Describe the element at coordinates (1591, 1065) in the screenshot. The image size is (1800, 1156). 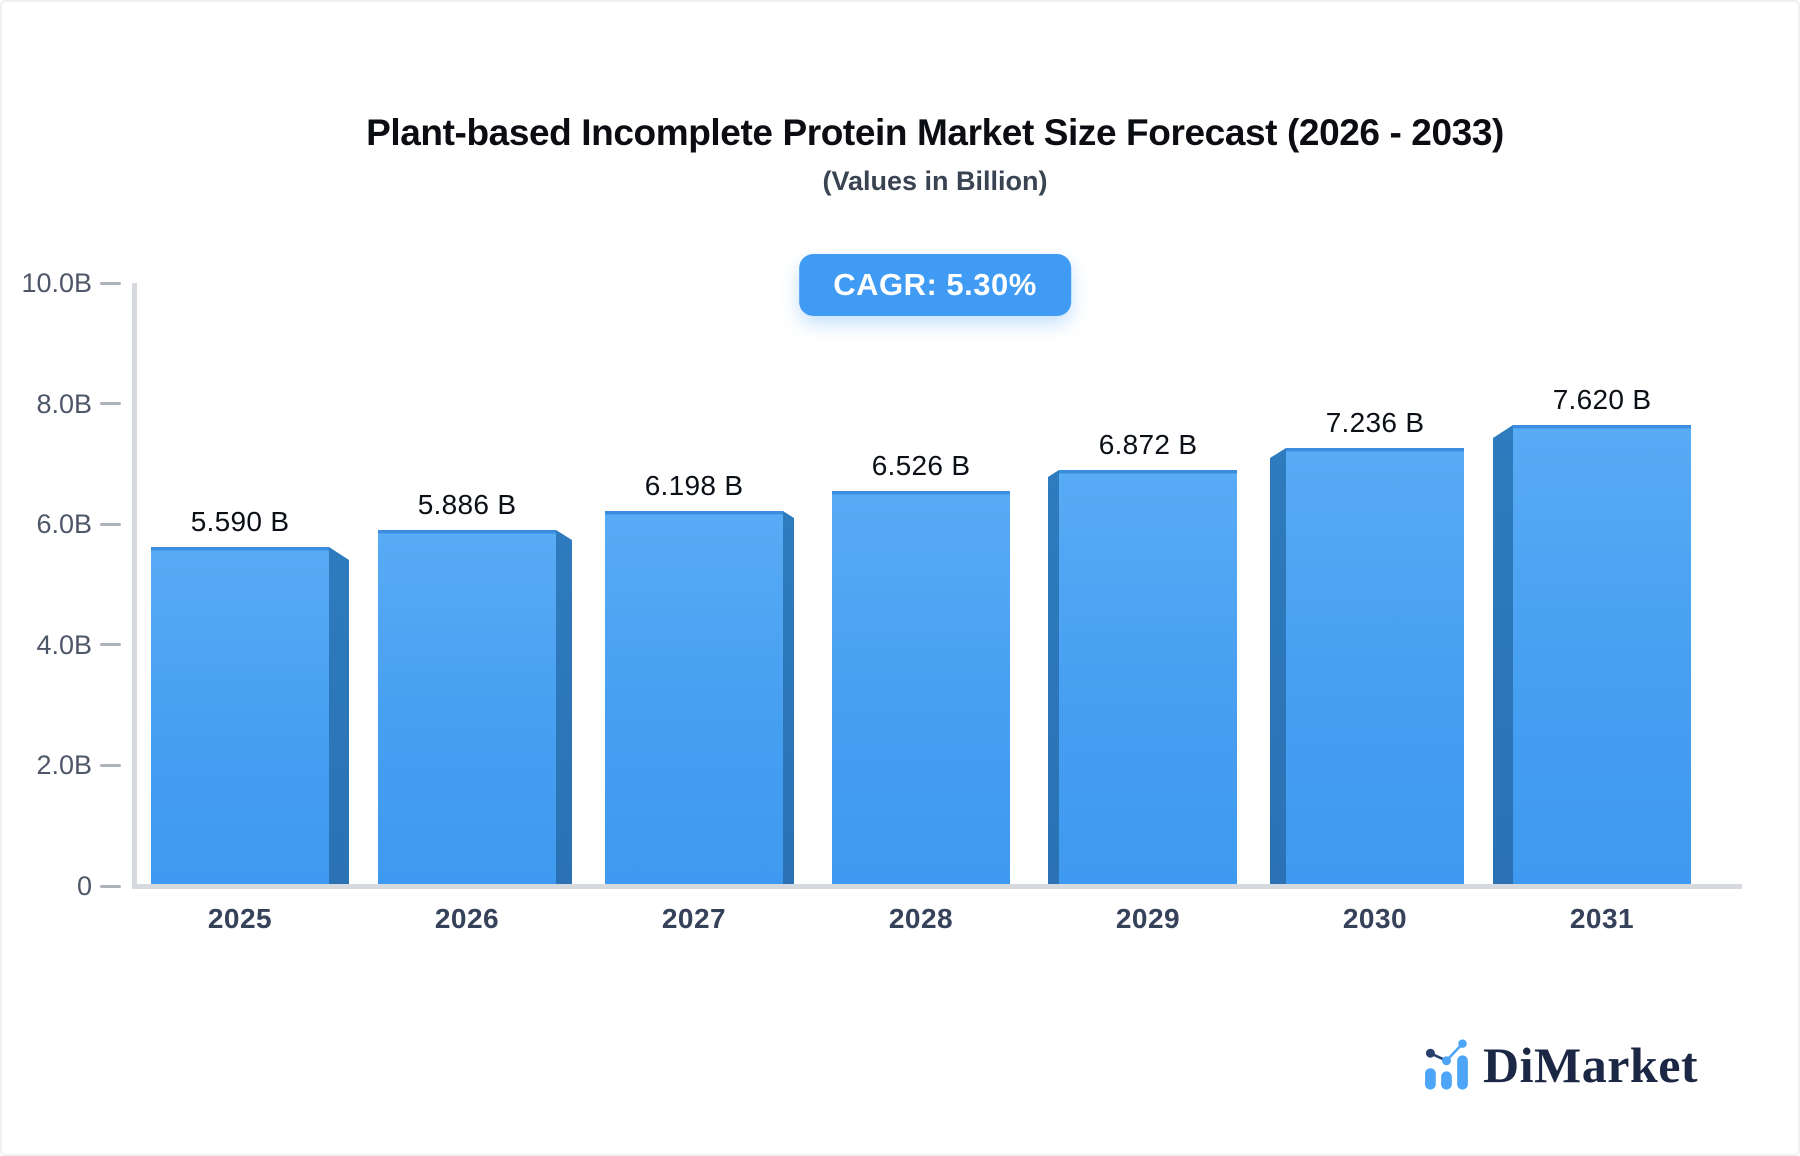
I see `brand-logo-text: DiMarket` at that location.